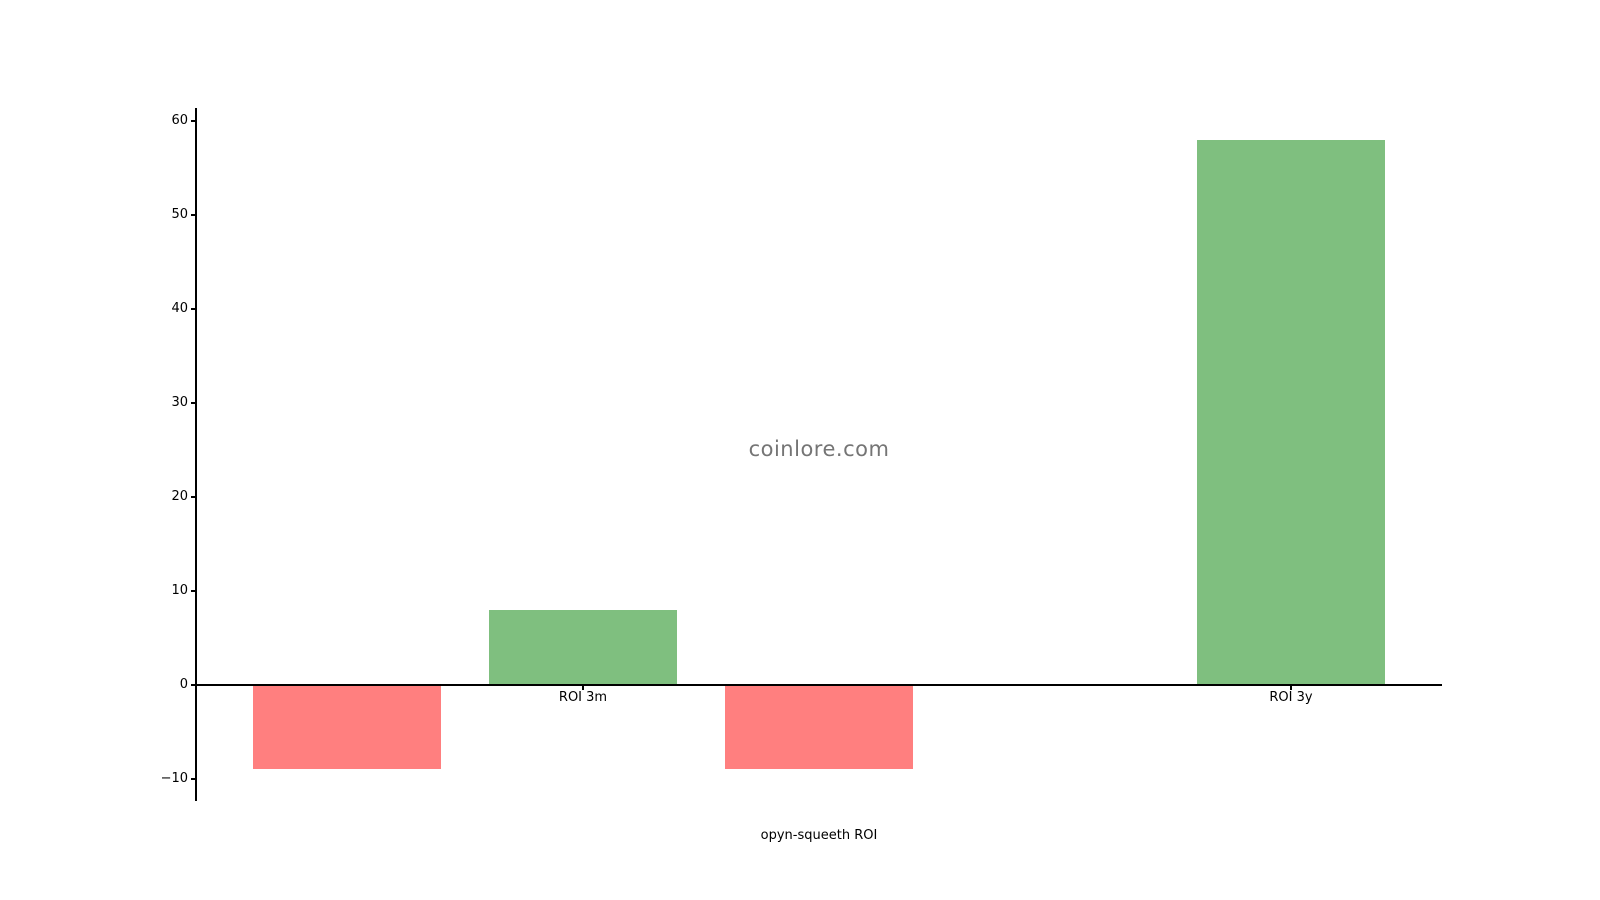 Image resolution: width=1600 pixels, height=900 pixels. Describe the element at coordinates (179, 590) in the screenshot. I see `y-tick-label: 10` at that location.